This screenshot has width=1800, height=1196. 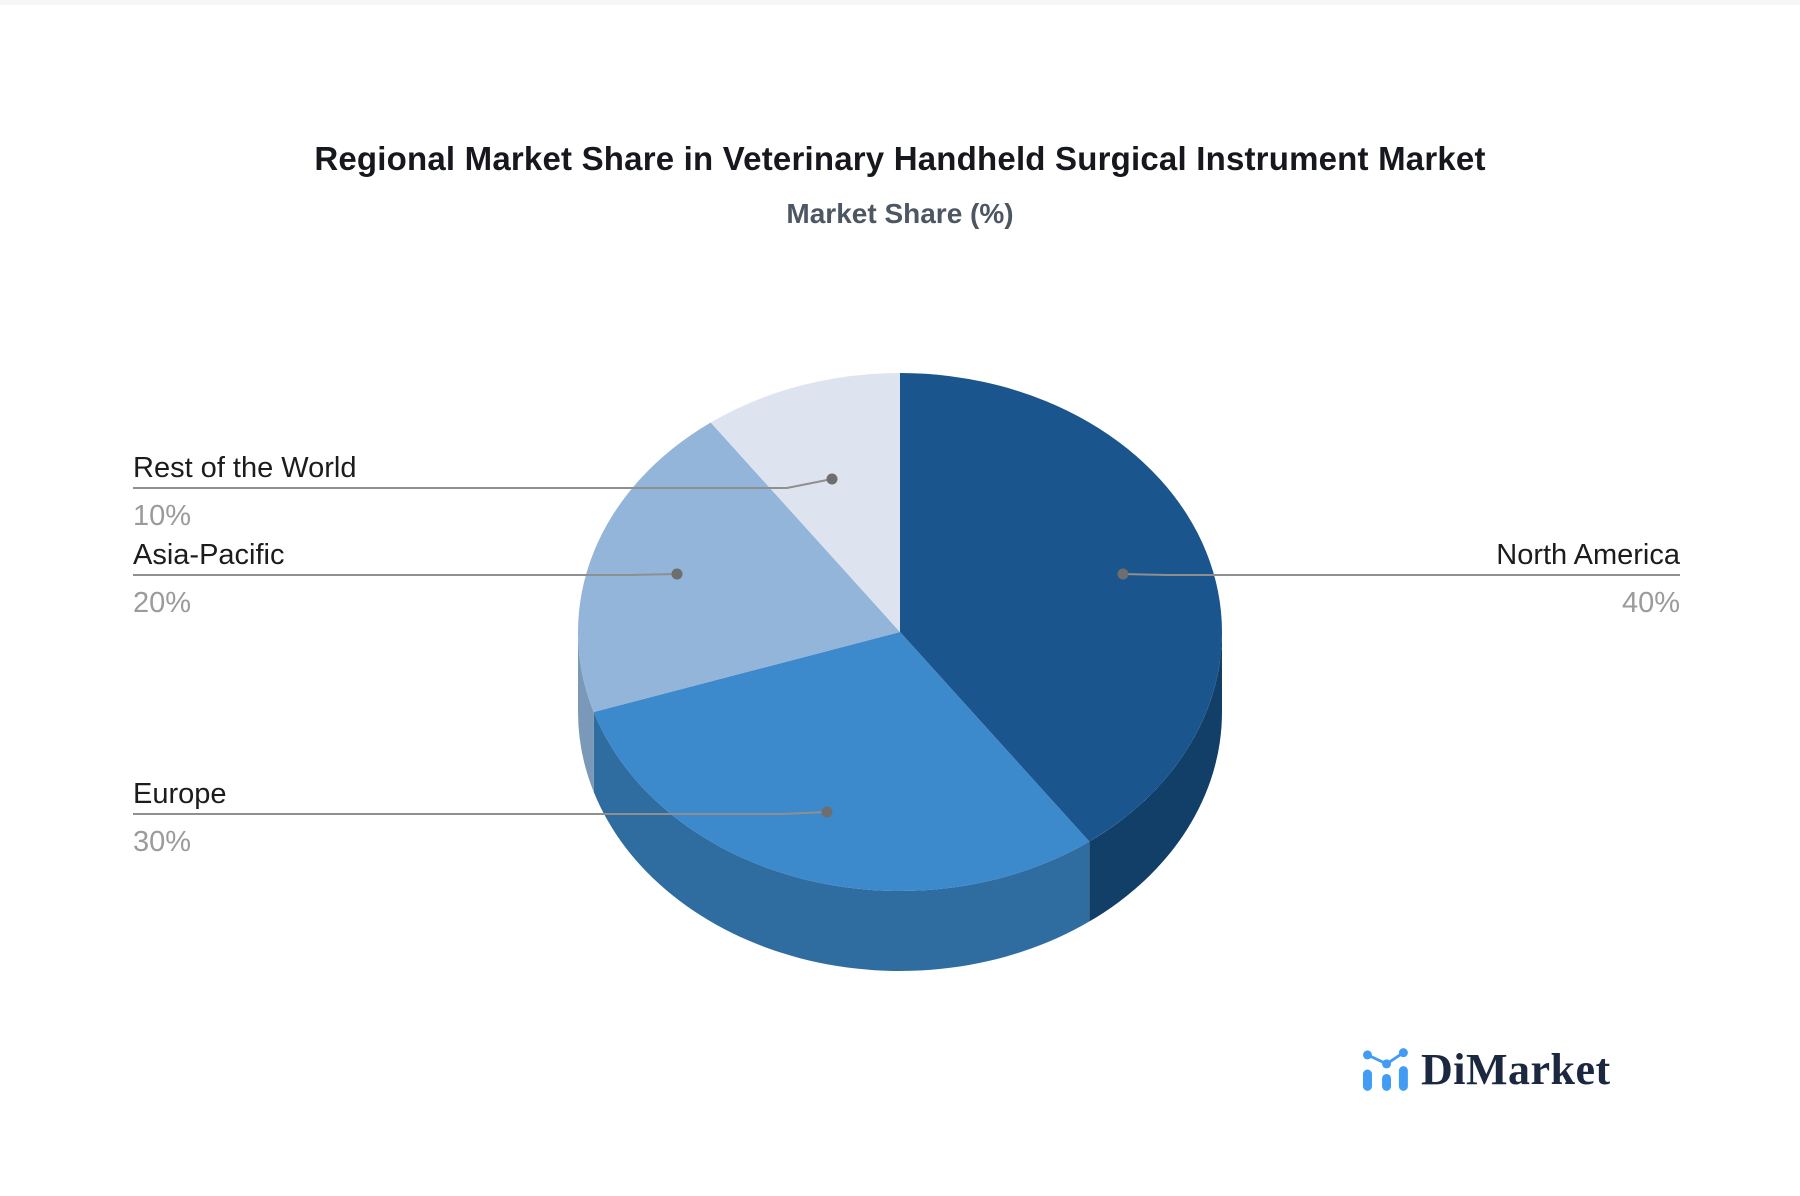 I want to click on slice-label-north-america: North America 40%, so click(x=1588, y=579).